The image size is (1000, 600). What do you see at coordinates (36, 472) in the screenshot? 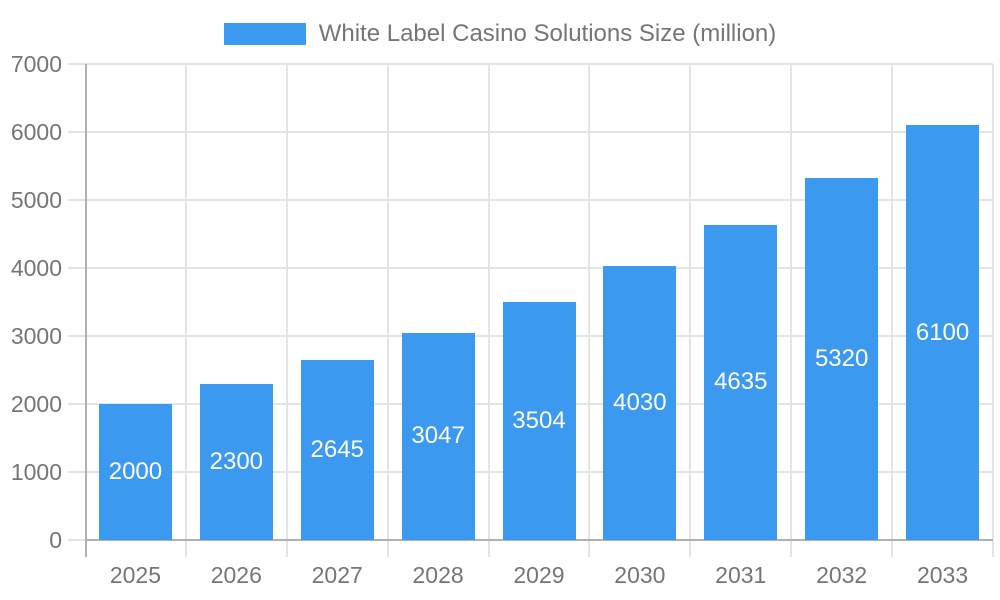
I see `y-axis-tick-label: 1000` at bounding box center [36, 472].